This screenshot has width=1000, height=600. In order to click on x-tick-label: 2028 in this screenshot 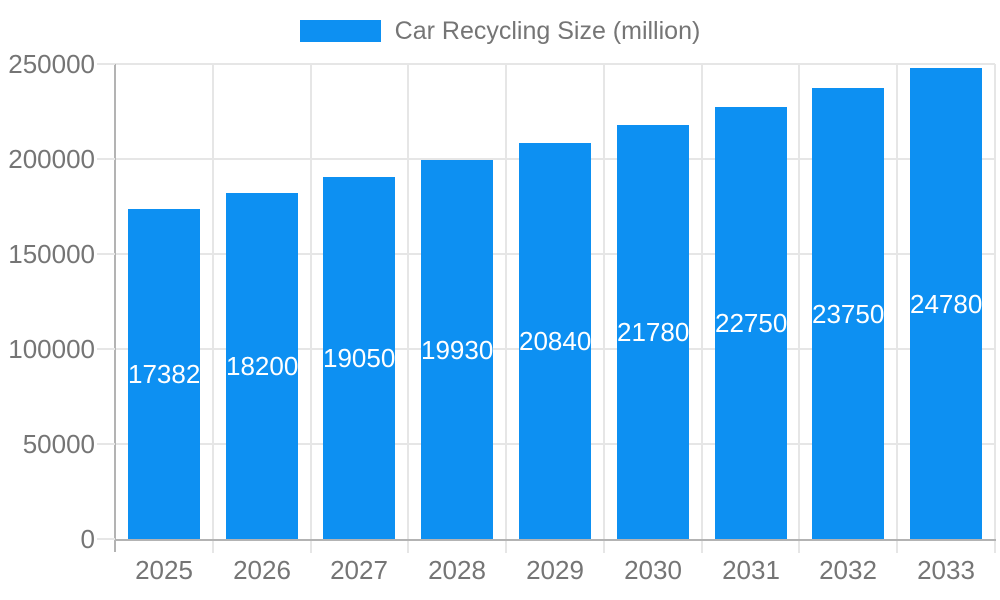, I will do `click(457, 570)`.